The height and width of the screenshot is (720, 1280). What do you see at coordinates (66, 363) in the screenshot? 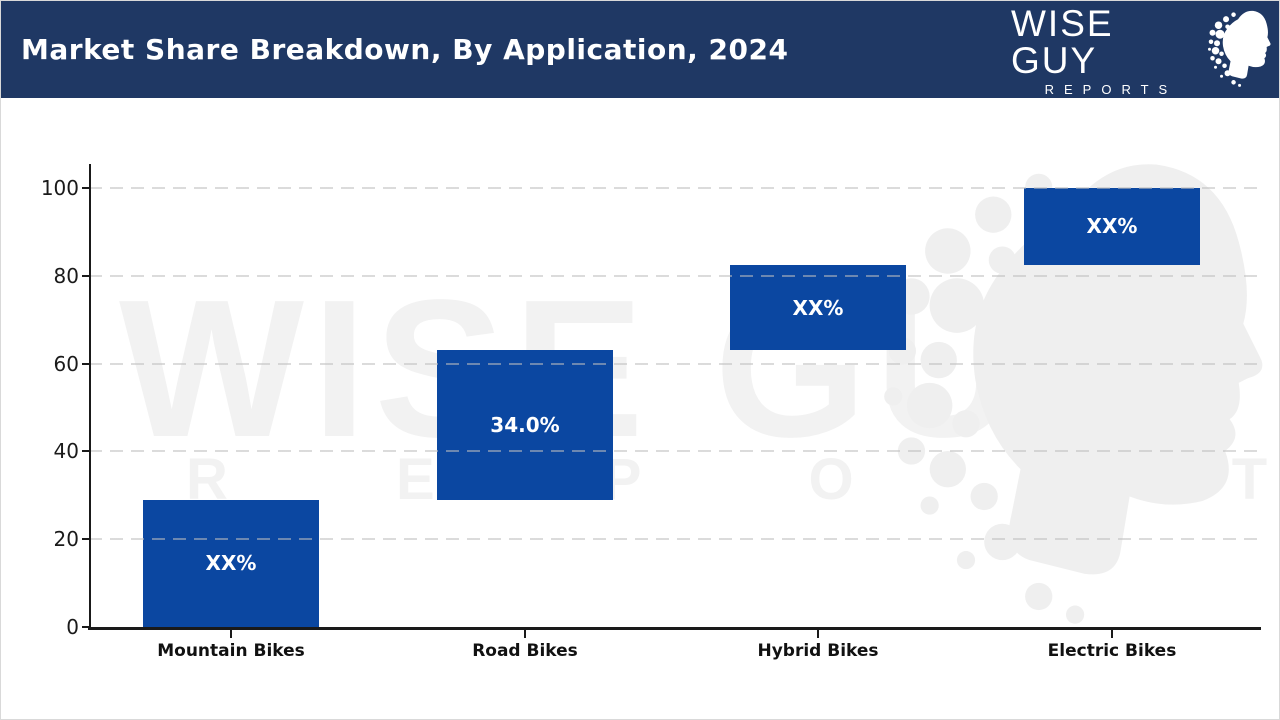
I see `y-tick-label-60: 60` at bounding box center [66, 363].